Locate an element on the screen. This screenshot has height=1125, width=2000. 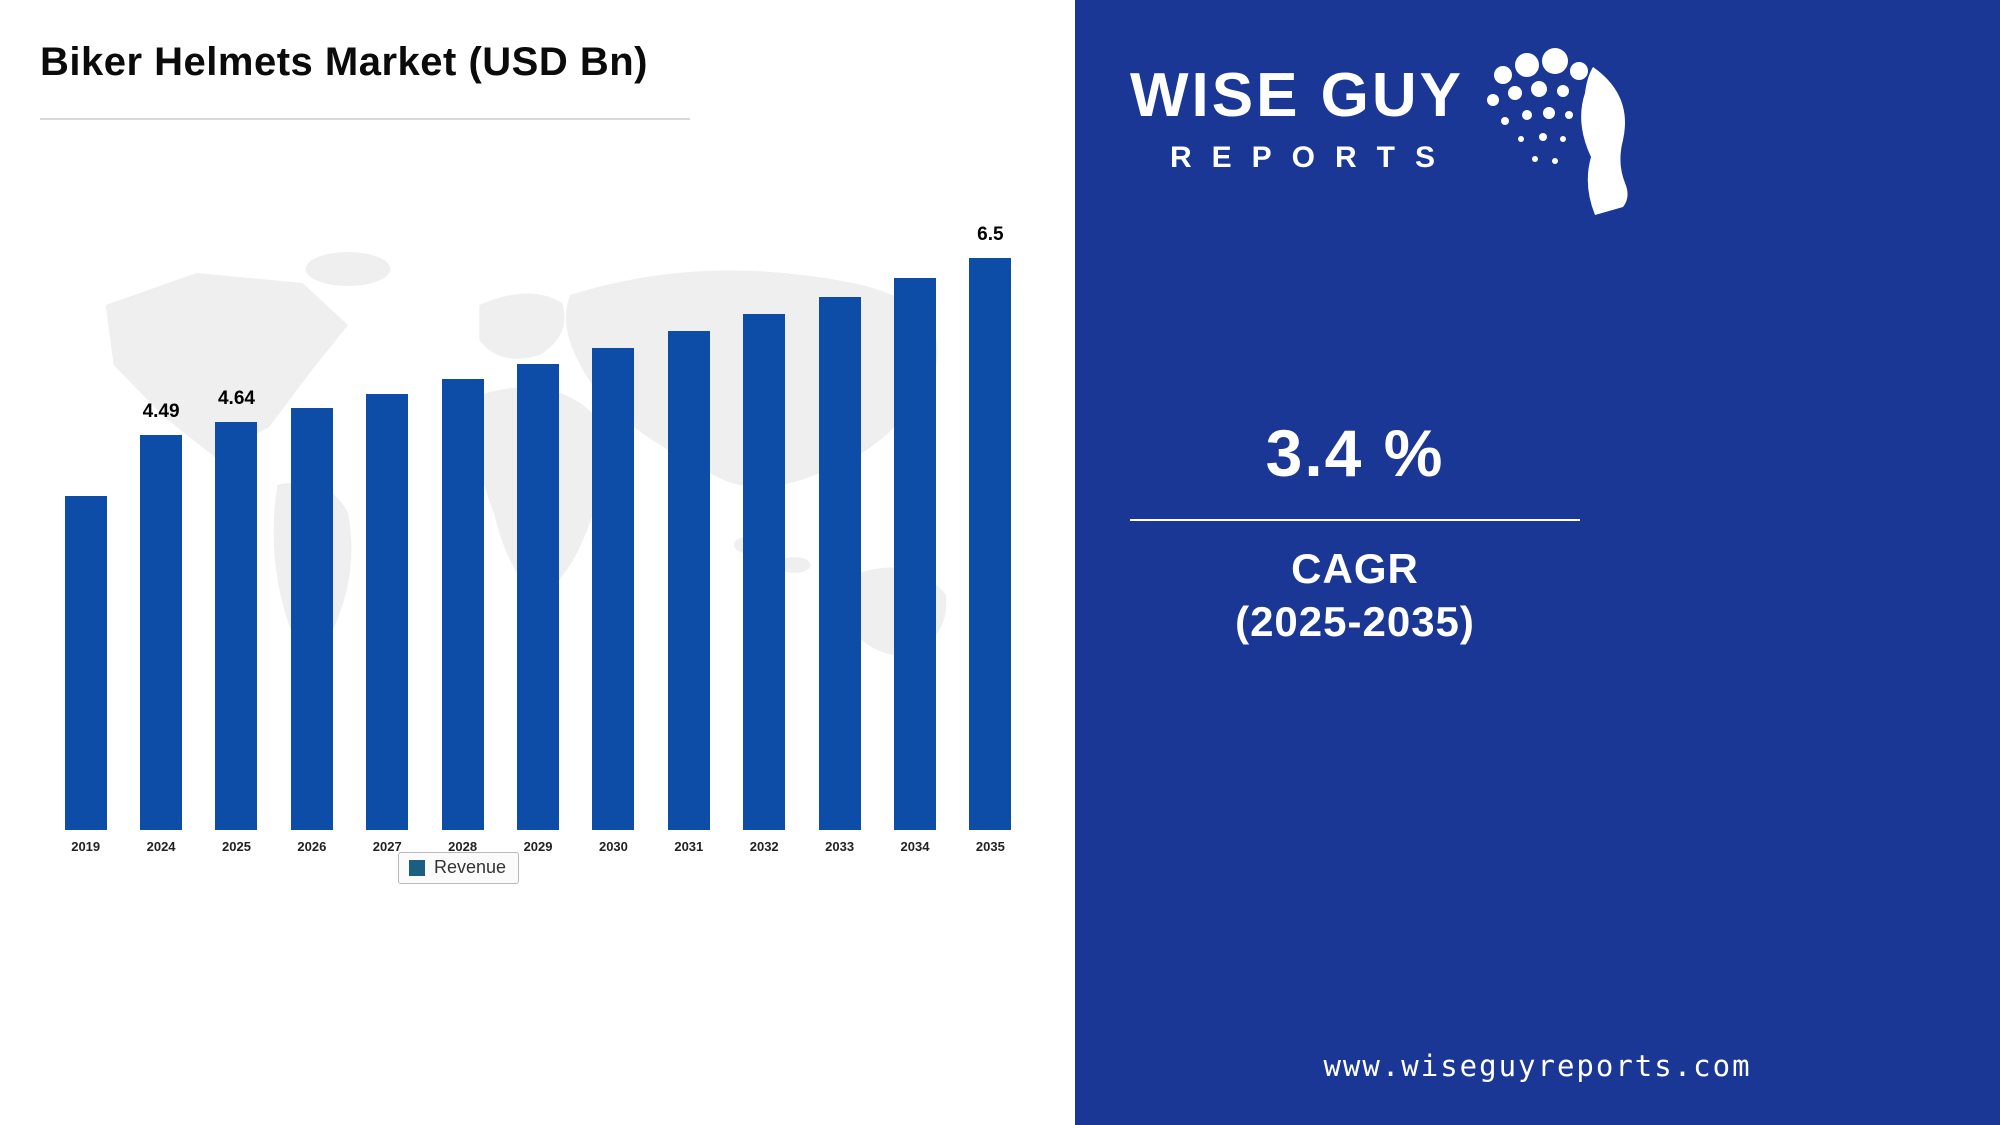
bar-column: 2019 is located at coordinates (85, 534).